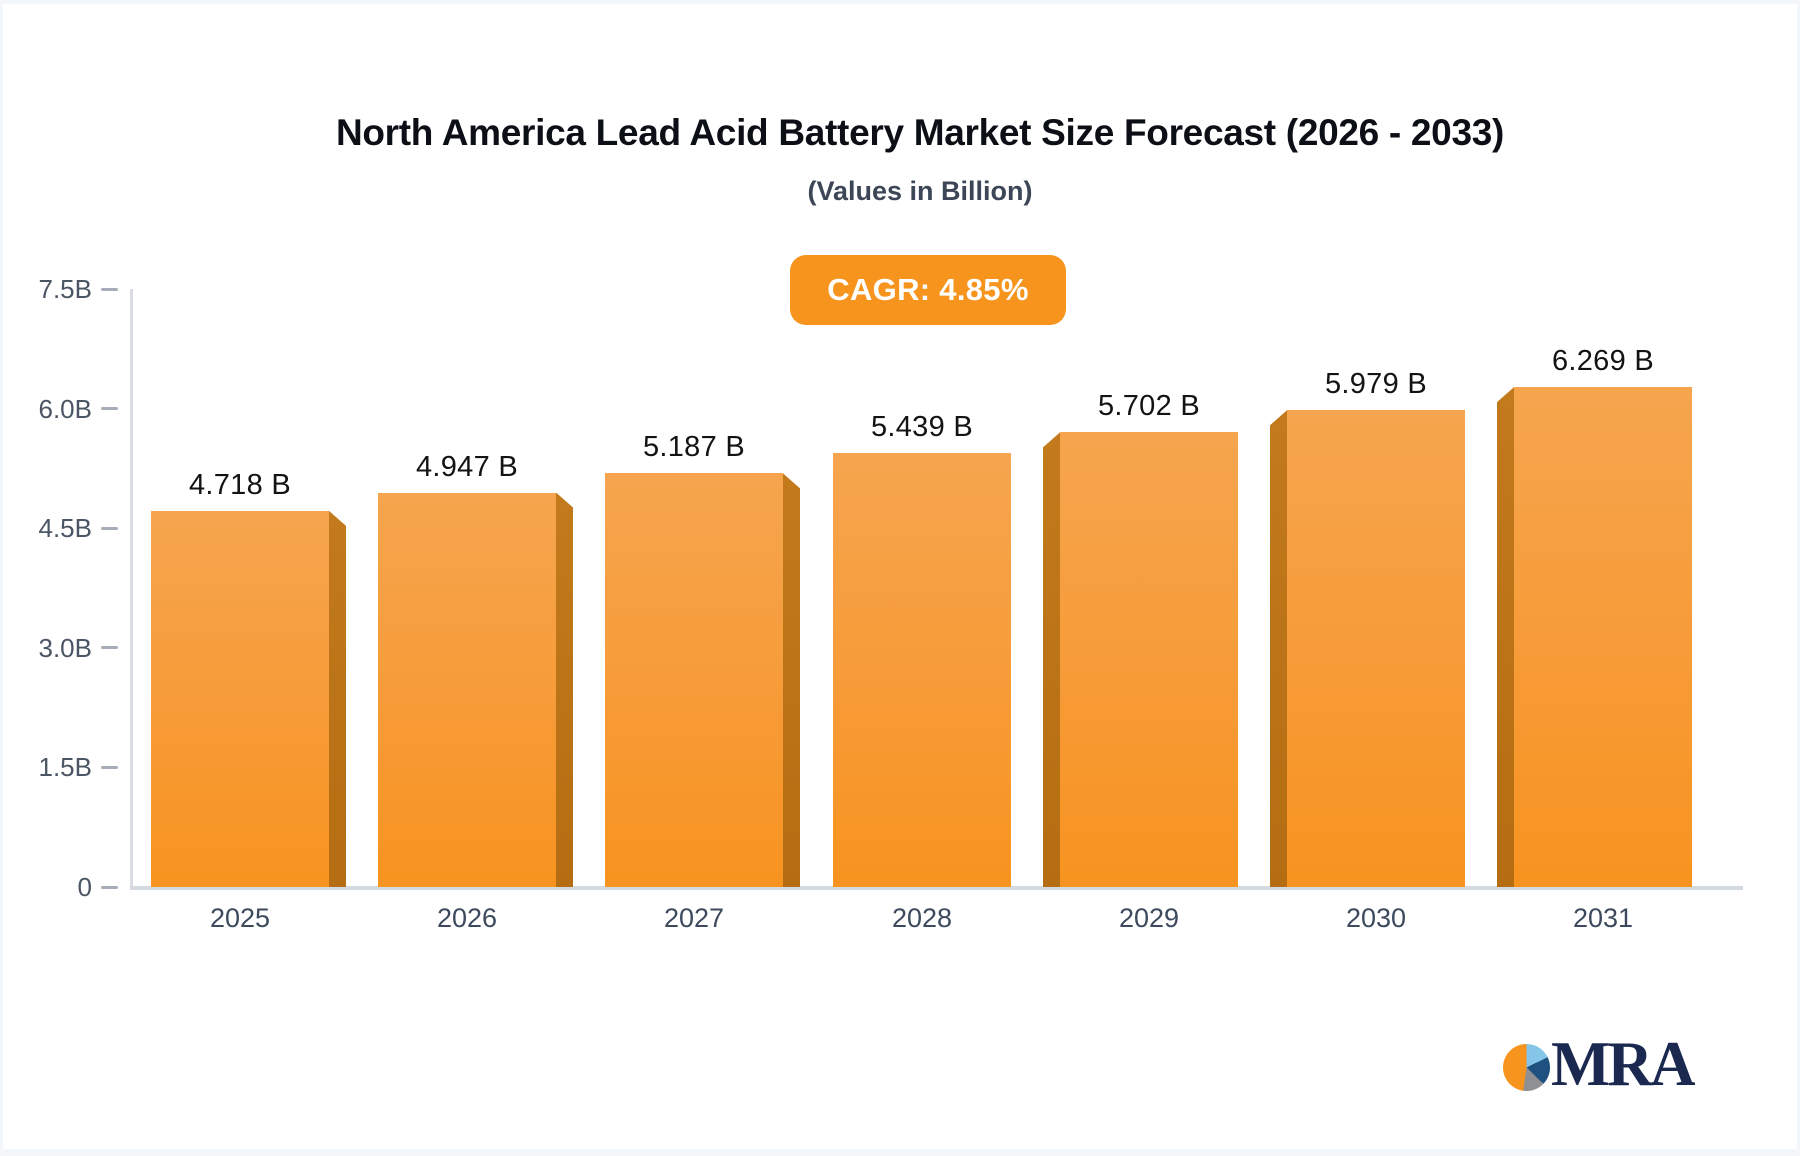 The width and height of the screenshot is (1800, 1156). Describe the element at coordinates (1603, 918) in the screenshot. I see `x-tick-label: 2031` at that location.